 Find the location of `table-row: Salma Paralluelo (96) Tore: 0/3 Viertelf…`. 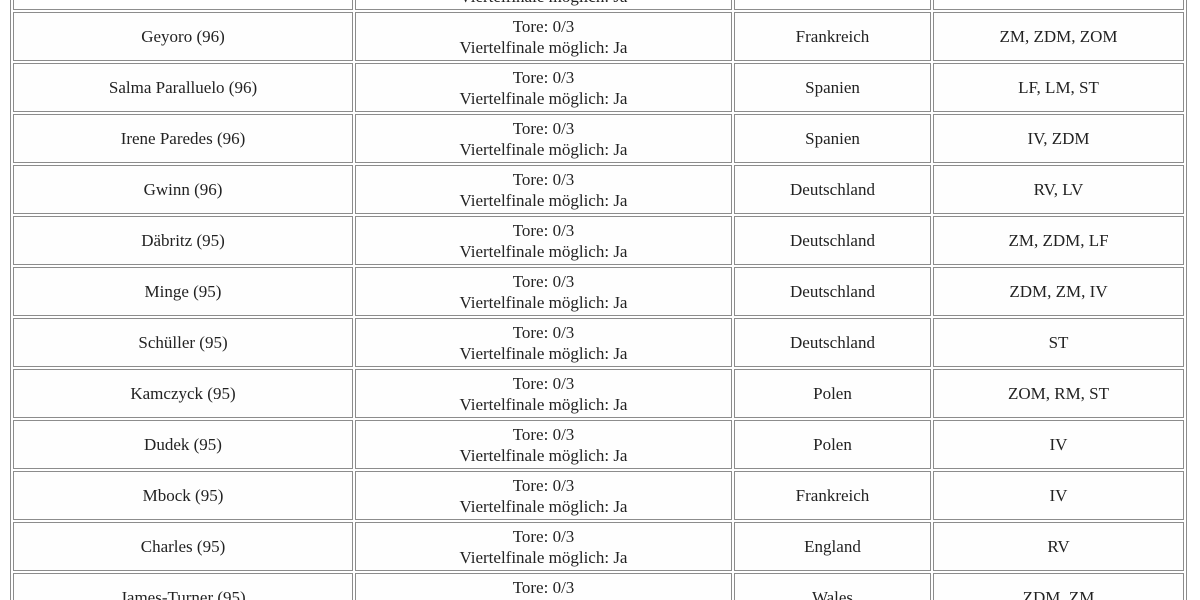

table-row: Salma Paralluelo (96) Tore: 0/3 Viertelf… is located at coordinates (598, 87).